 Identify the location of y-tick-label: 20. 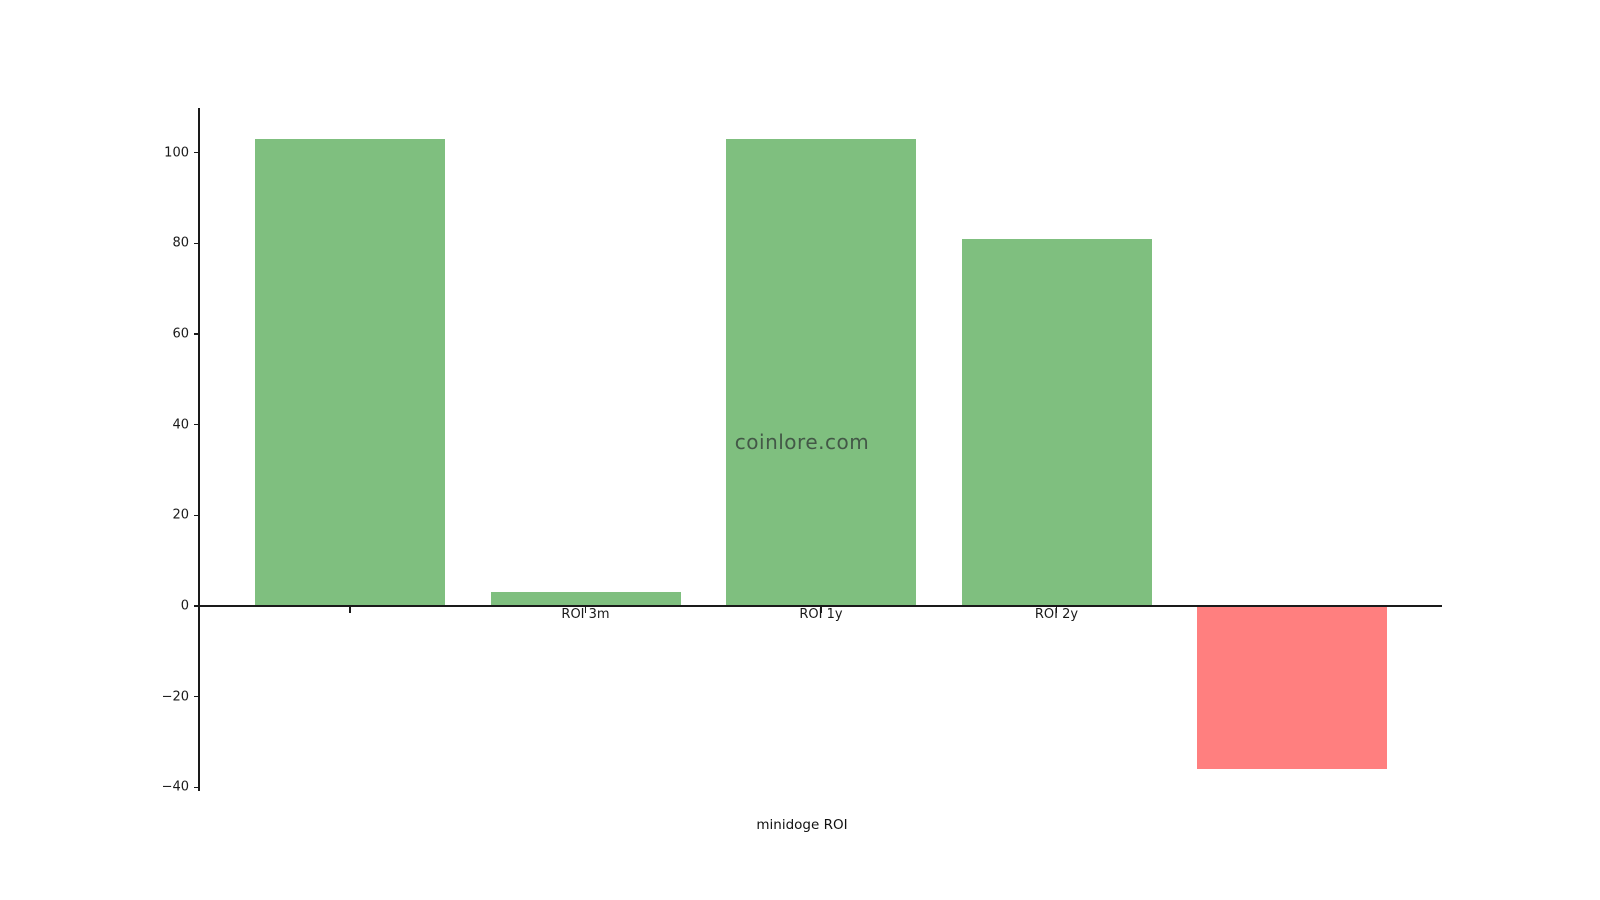
(180, 515).